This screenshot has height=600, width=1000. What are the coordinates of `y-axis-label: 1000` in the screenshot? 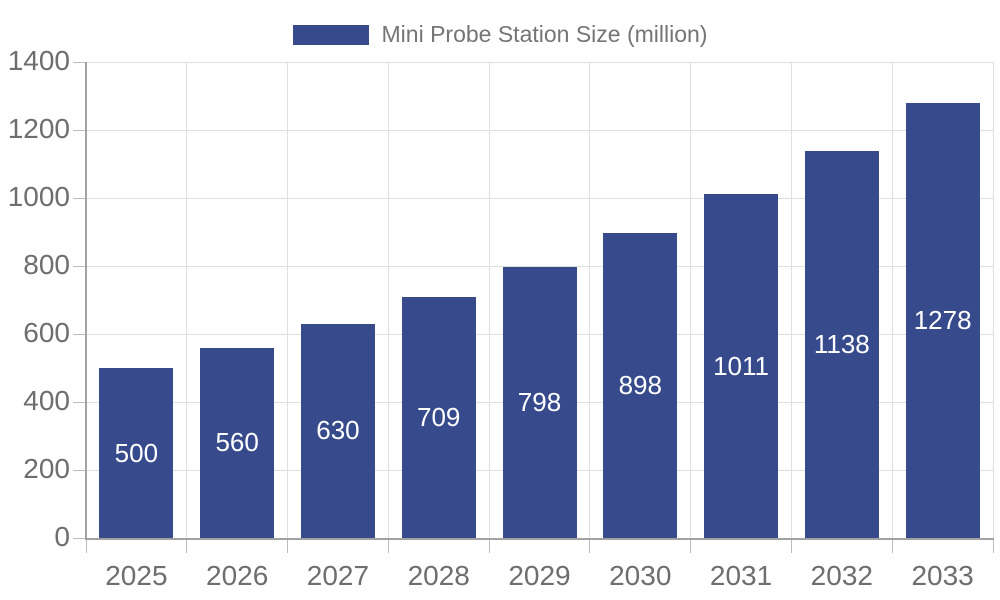 It's located at (38, 196).